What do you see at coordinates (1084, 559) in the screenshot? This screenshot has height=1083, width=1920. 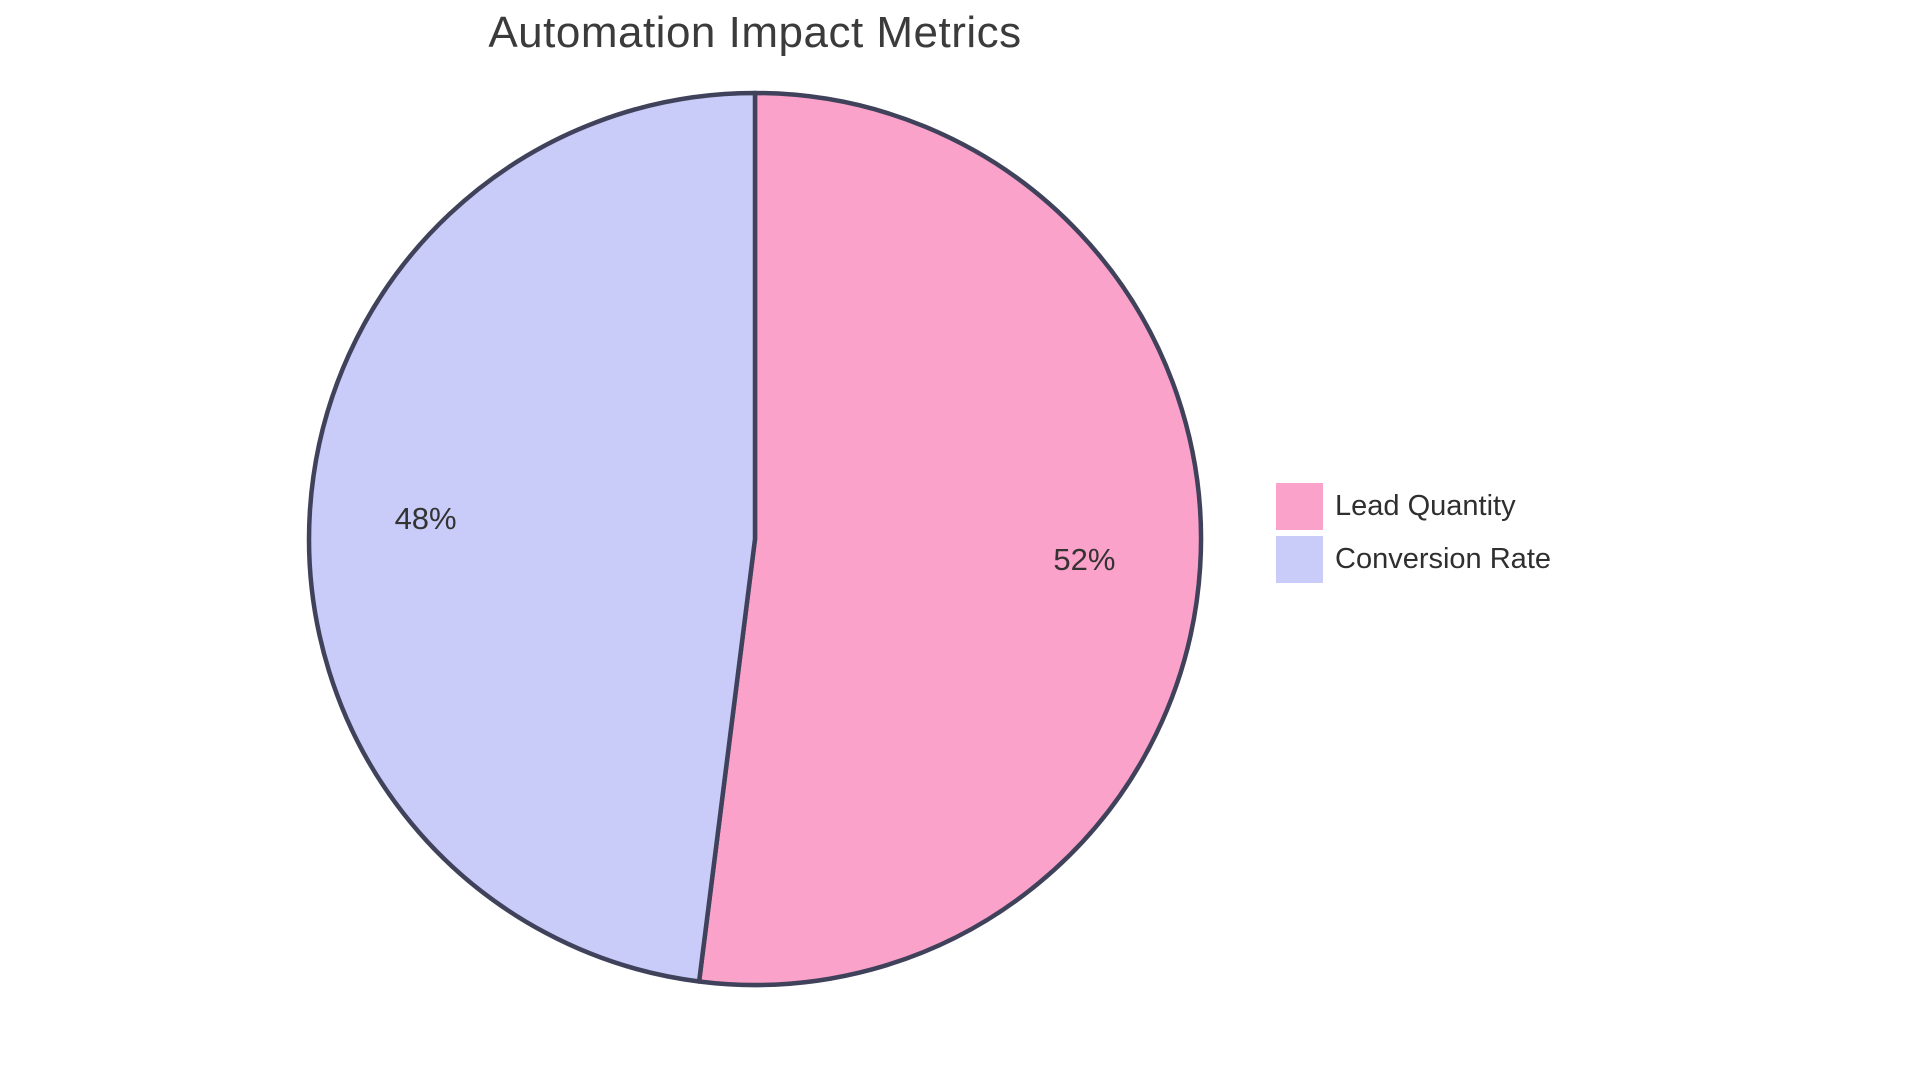 I see `pie-slice-percent-label: 52%` at bounding box center [1084, 559].